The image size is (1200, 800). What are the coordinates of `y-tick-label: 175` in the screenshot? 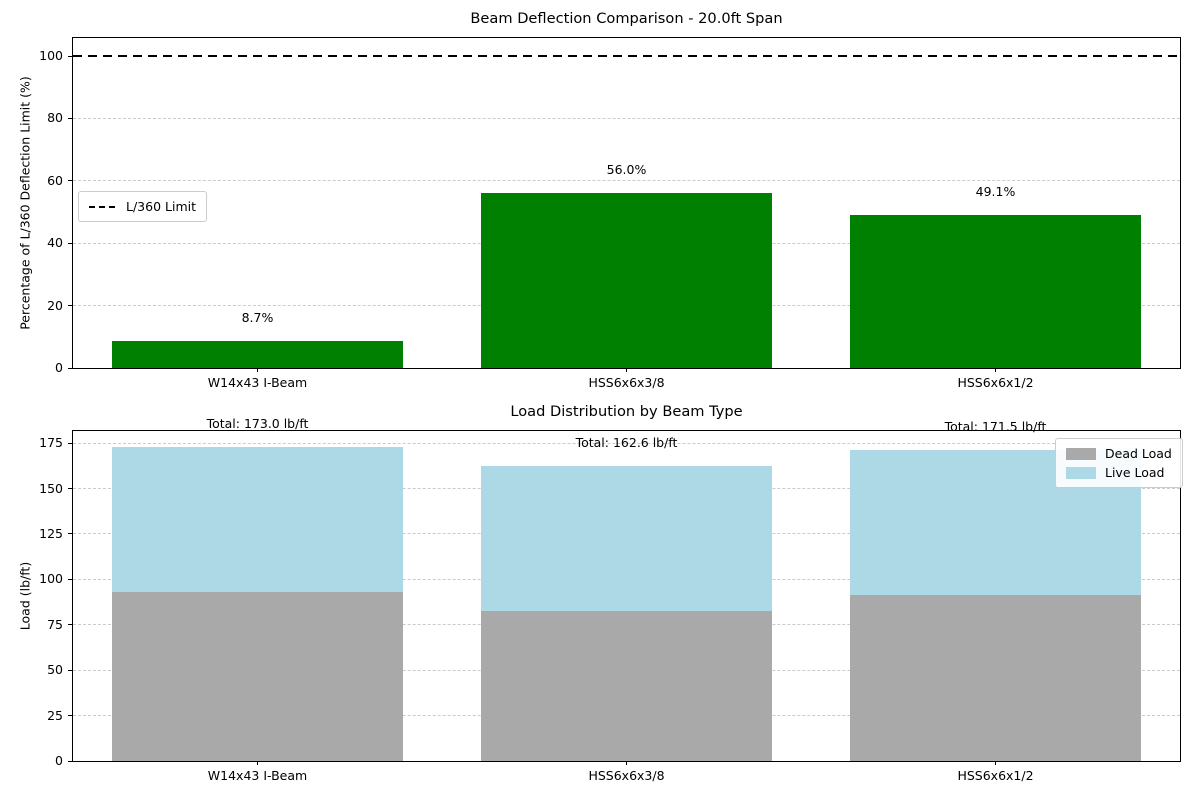 It's located at (51, 443).